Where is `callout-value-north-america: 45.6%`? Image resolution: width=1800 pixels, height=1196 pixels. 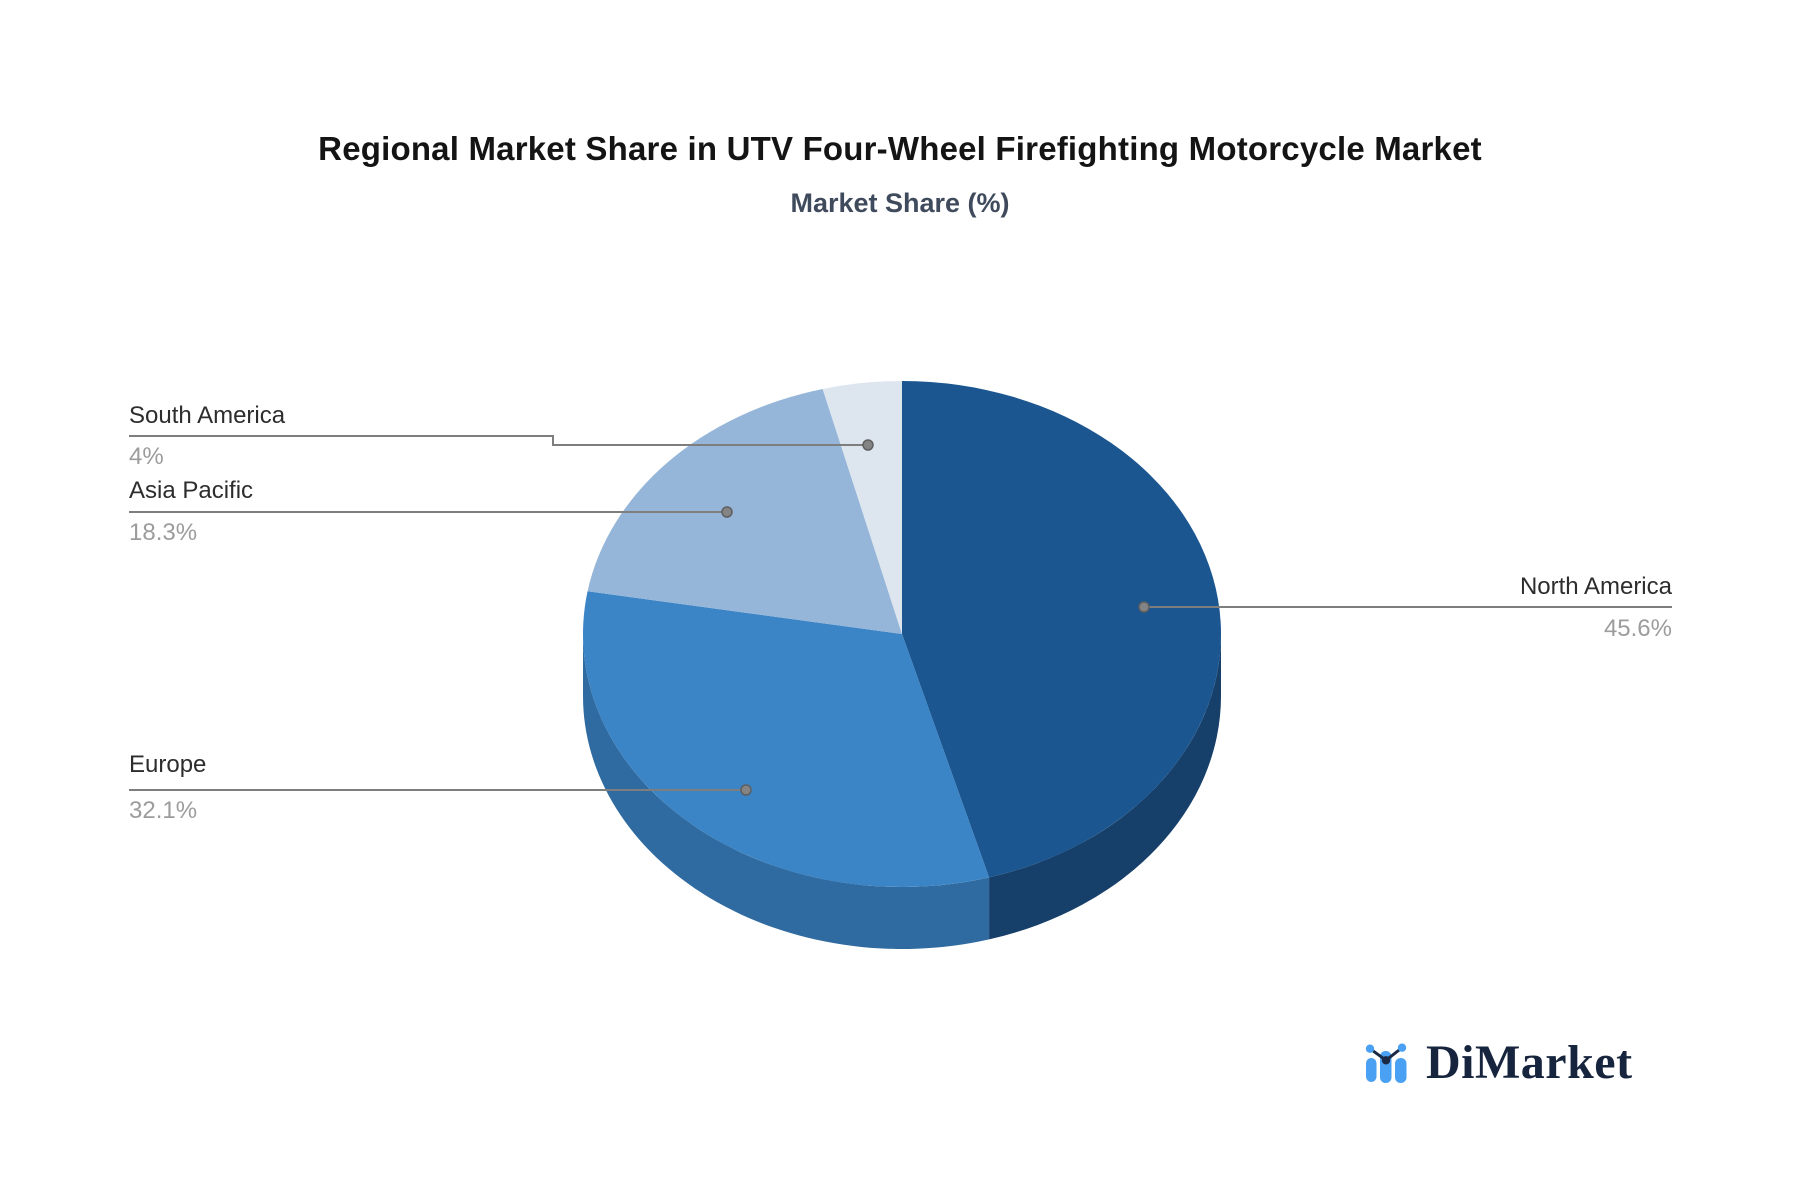
callout-value-north-america: 45.6% is located at coordinates (1637, 628).